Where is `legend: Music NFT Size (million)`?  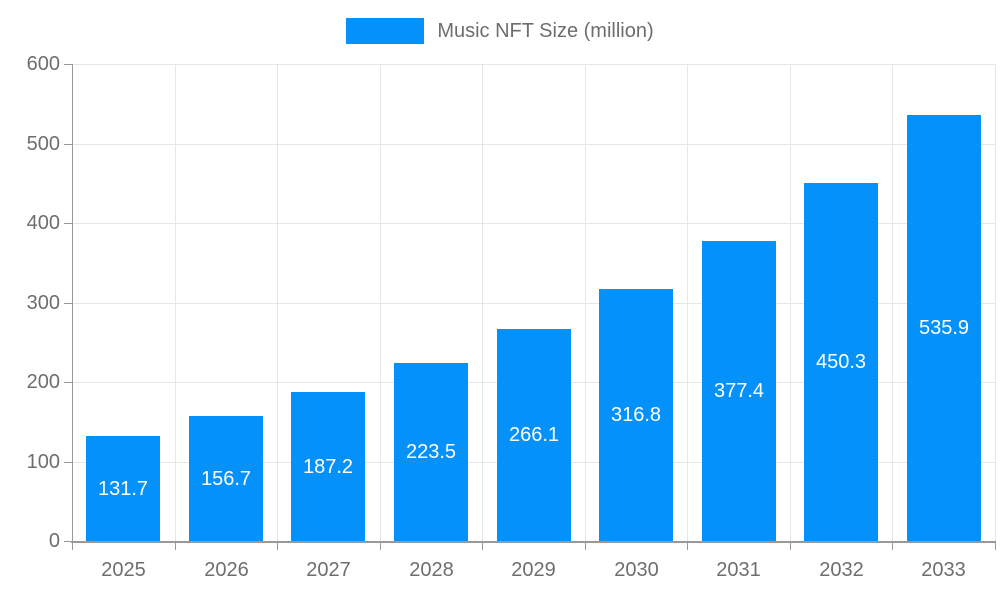 legend: Music NFT Size (million) is located at coordinates (500, 31).